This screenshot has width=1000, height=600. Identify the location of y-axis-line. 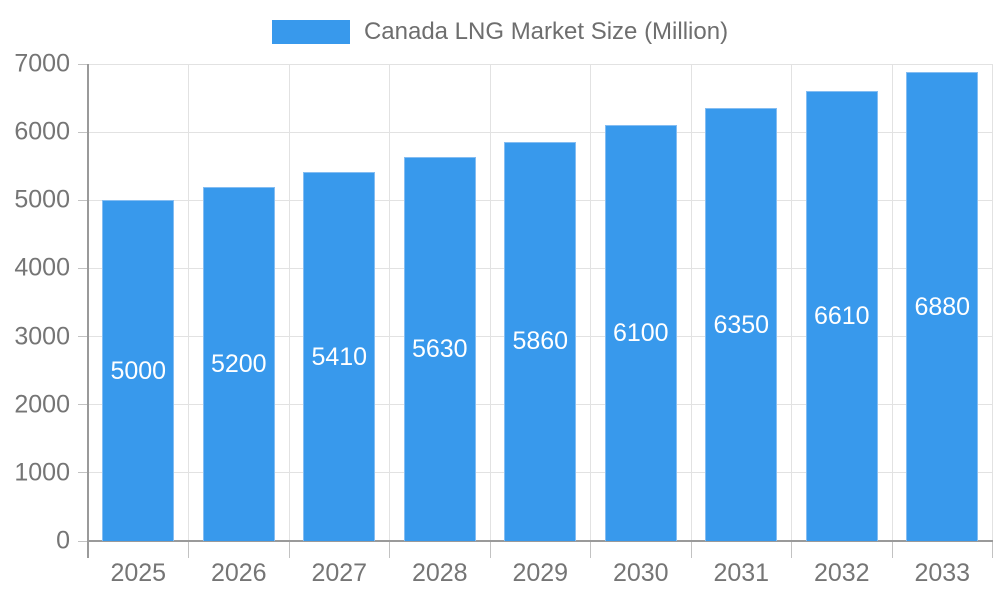
(88, 311).